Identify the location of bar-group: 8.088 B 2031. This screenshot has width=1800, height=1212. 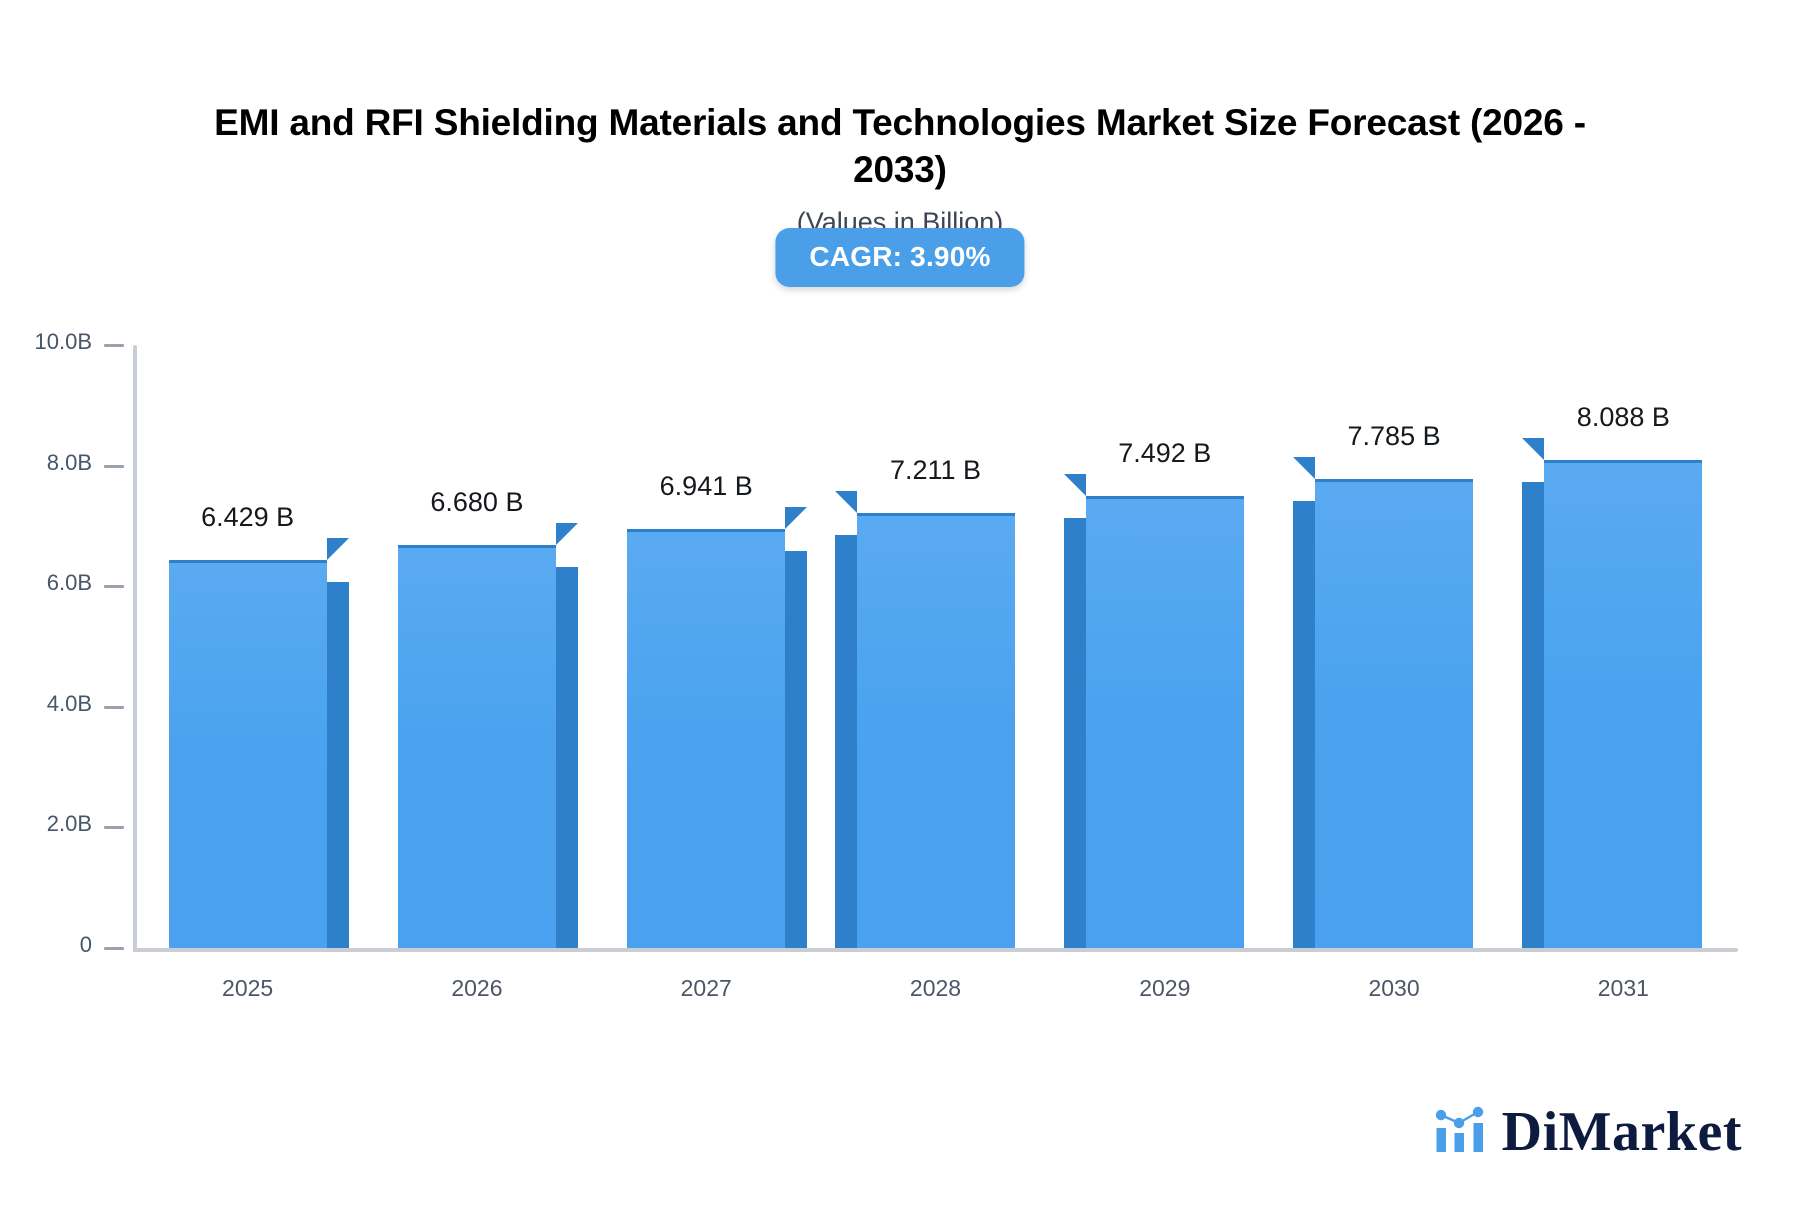
(1612, 606).